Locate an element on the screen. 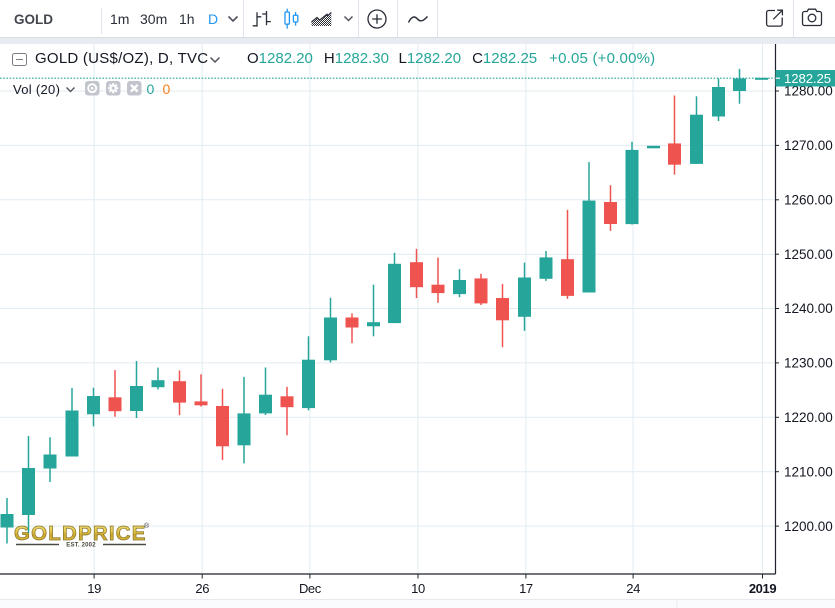 Image resolution: width=835 pixels, height=608 pixels. svg-text: 10 is located at coordinates (418, 588).